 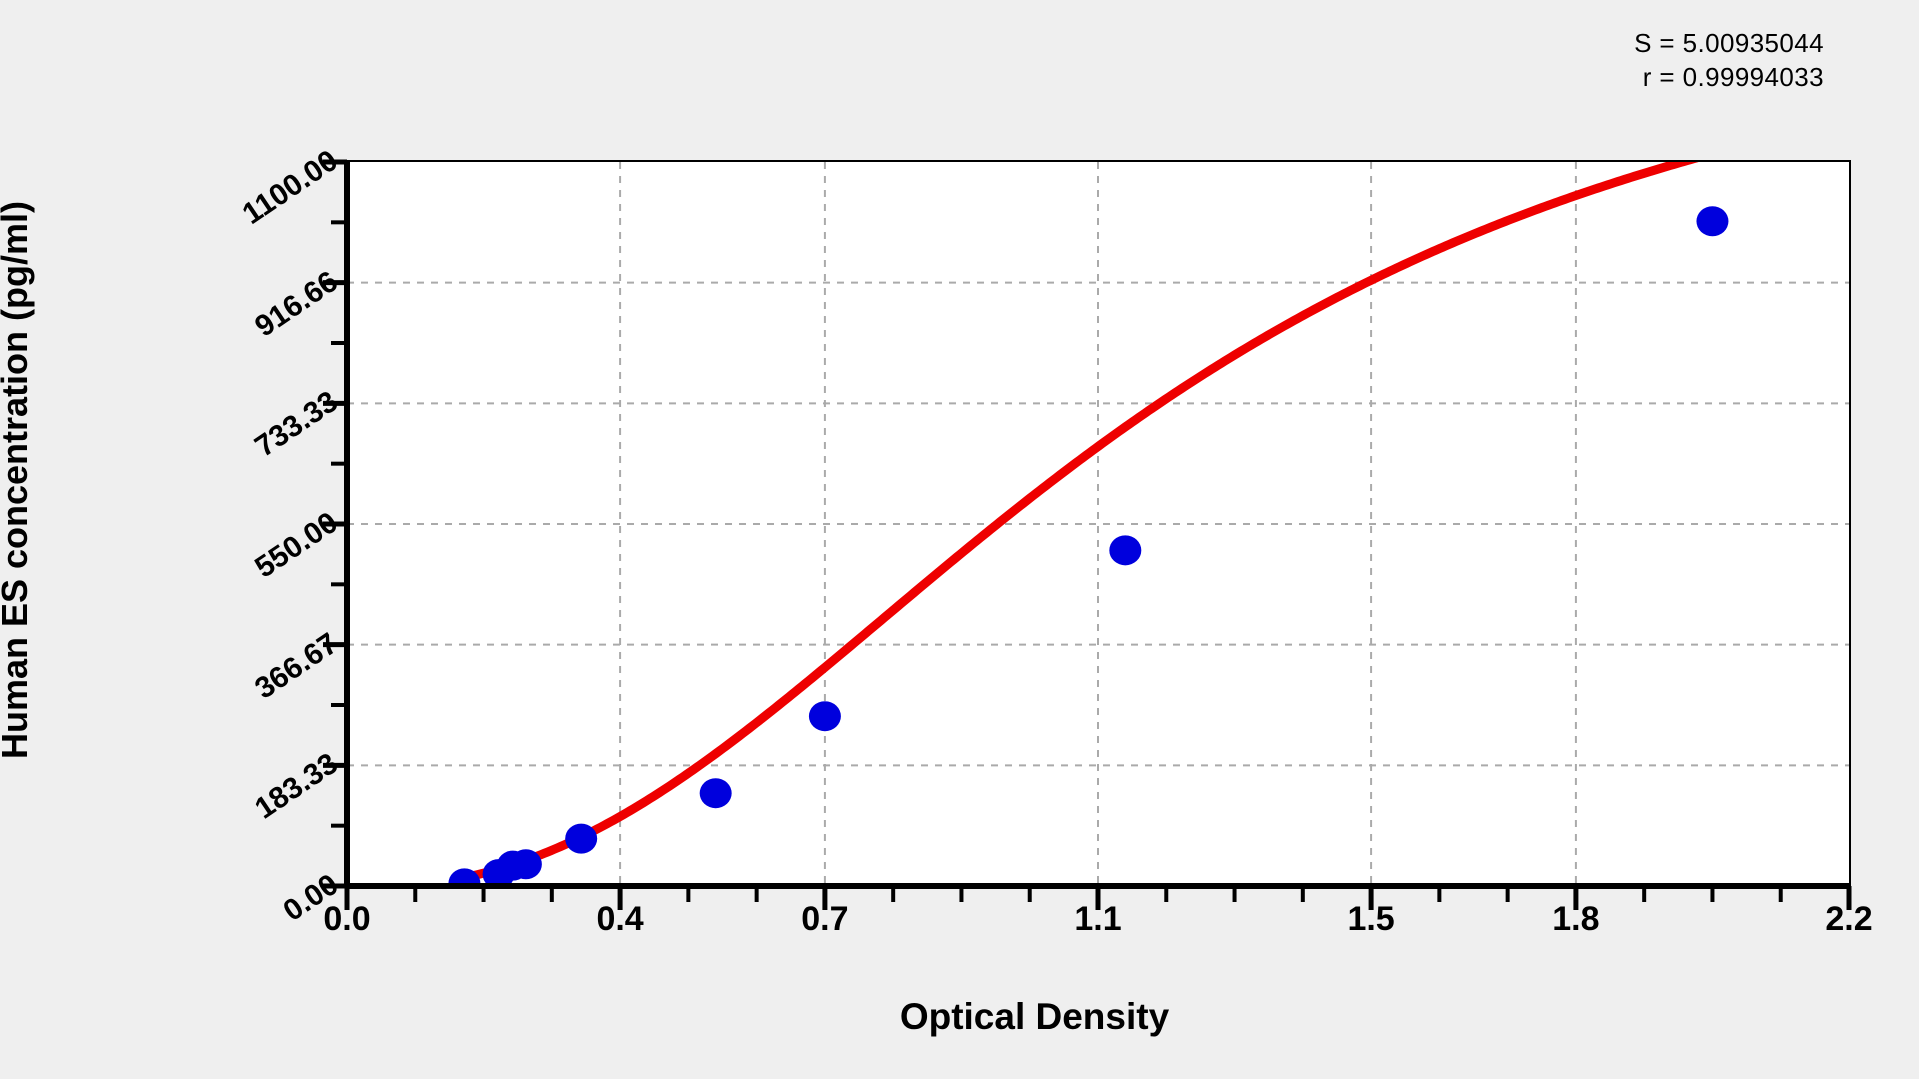 What do you see at coordinates (1034, 1016) in the screenshot?
I see `x-axis-title: Optical Density` at bounding box center [1034, 1016].